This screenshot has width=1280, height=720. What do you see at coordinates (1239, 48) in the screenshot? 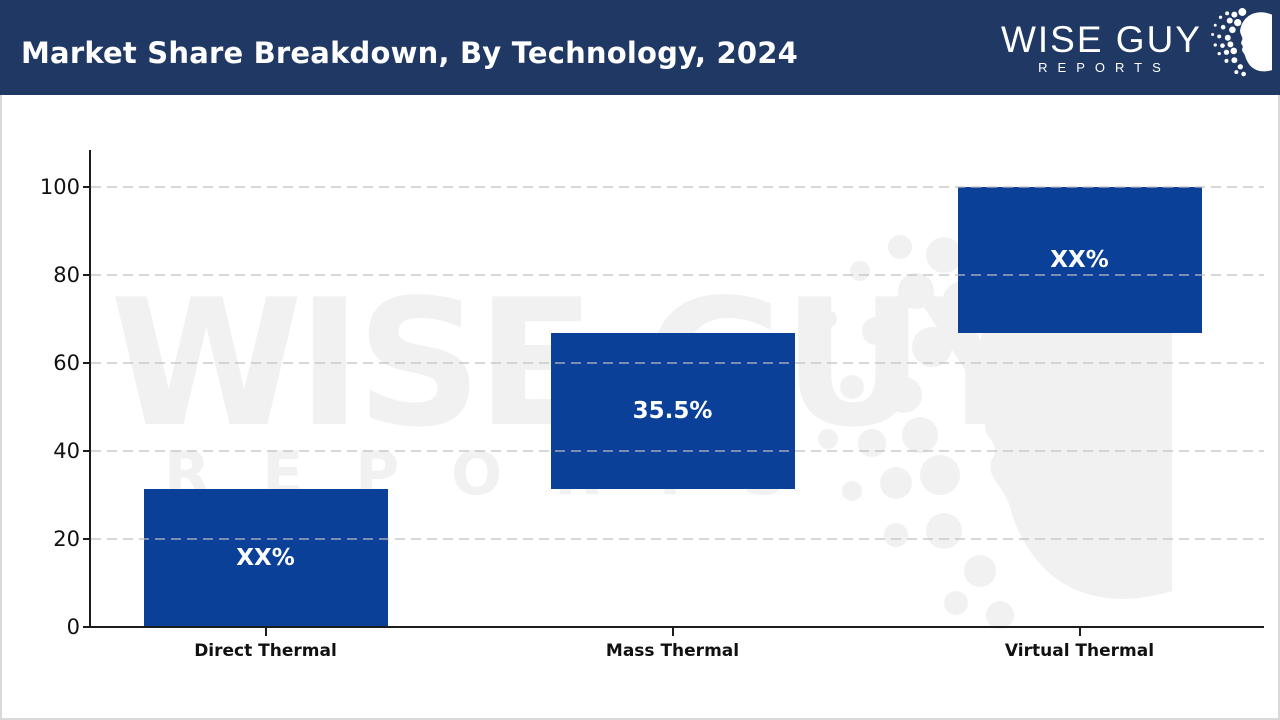
I see `logo-face-icon` at bounding box center [1239, 48].